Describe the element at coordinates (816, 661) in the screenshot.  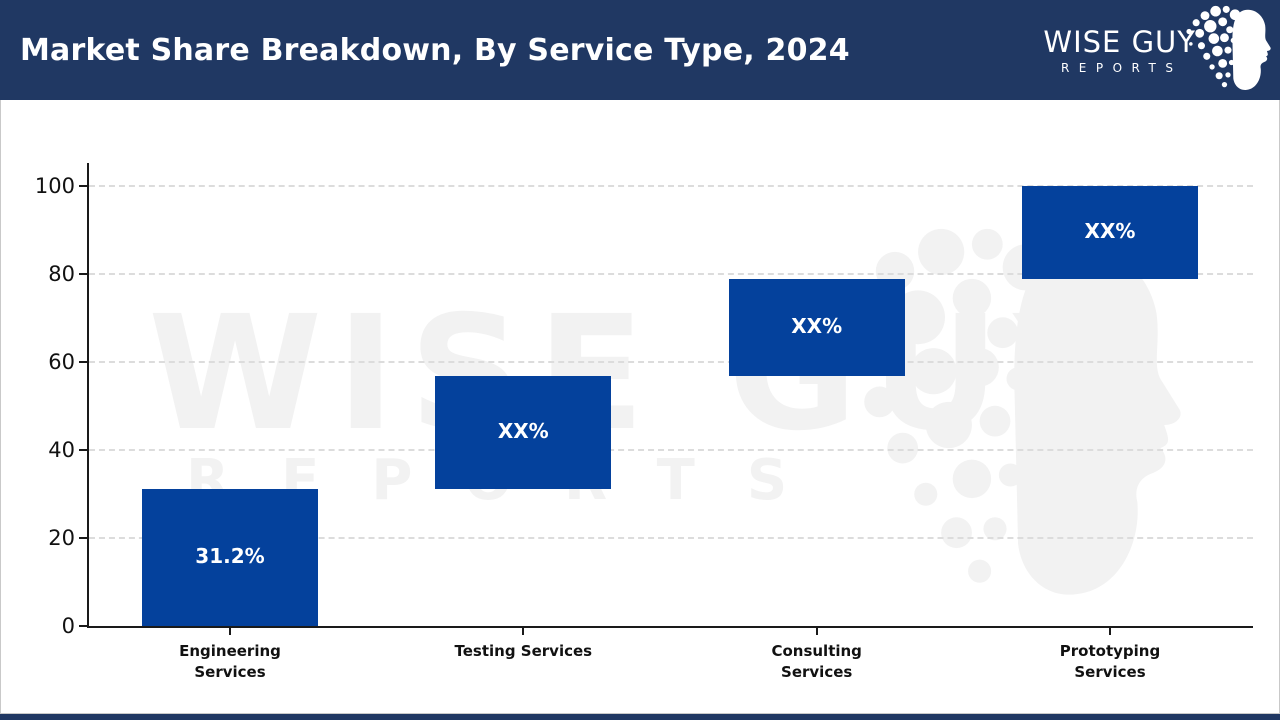
I see `x-axis-category-label: Consulting Services` at that location.